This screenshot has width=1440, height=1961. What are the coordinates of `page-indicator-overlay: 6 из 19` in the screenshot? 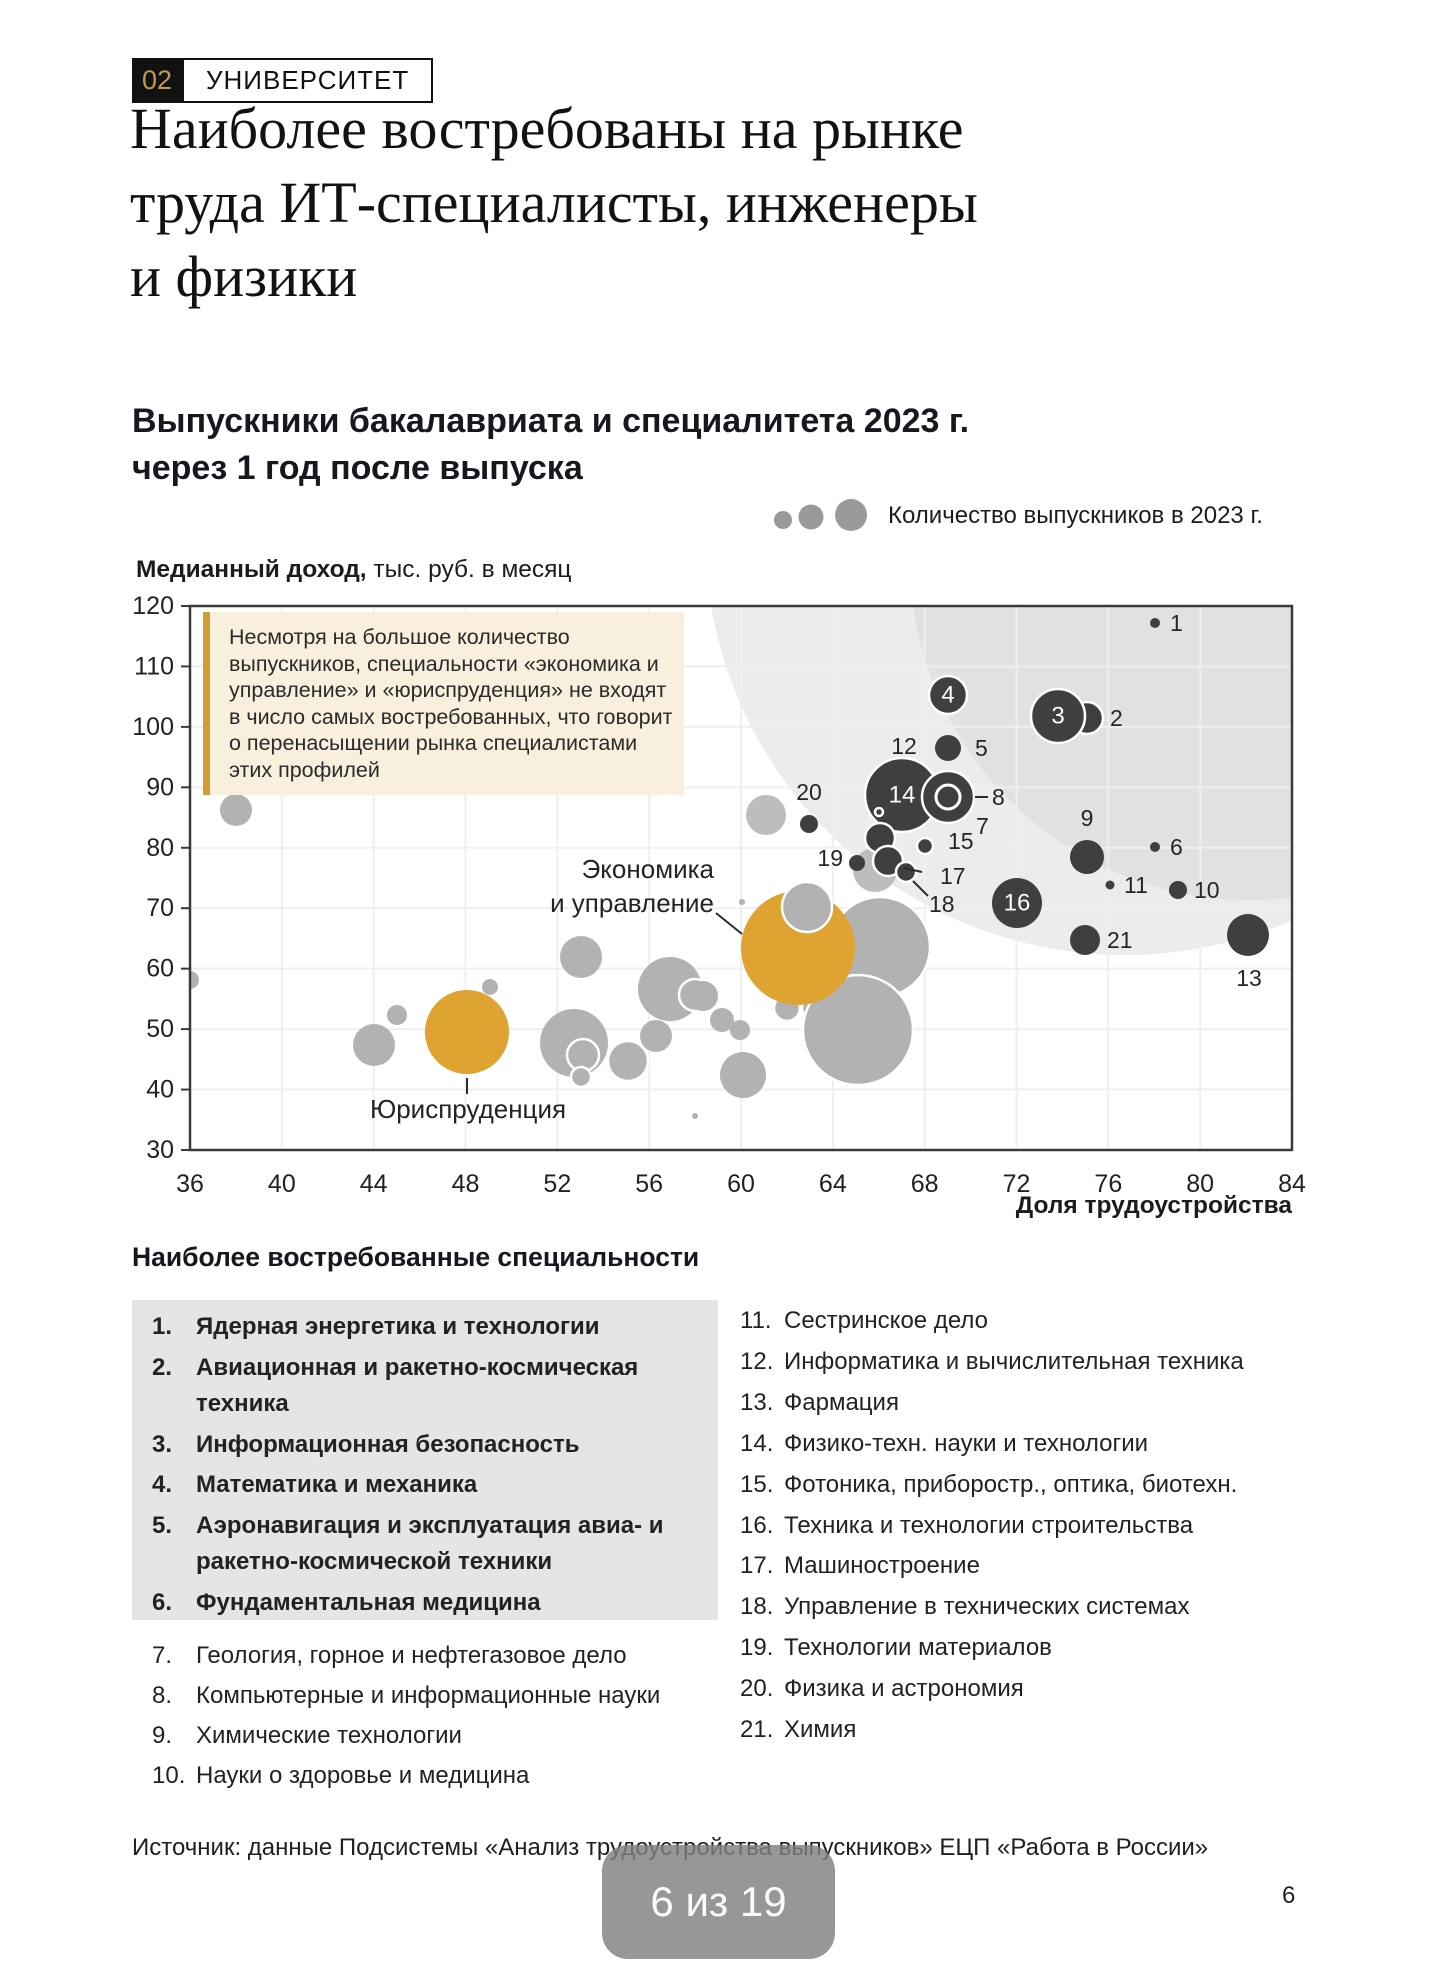 It's located at (718, 1902).